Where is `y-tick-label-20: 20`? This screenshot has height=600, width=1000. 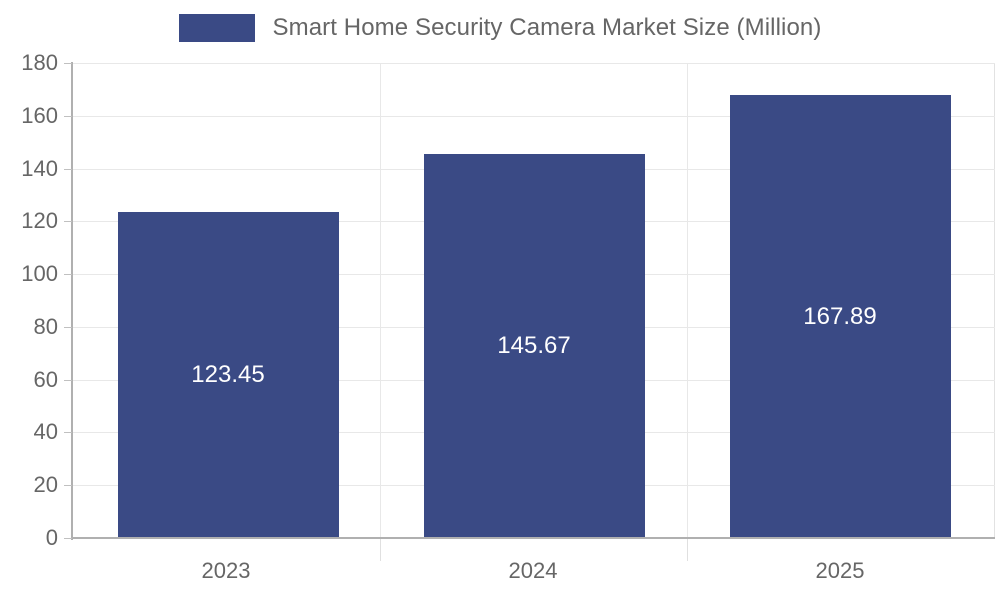
y-tick-label-20: 20 is located at coordinates (45, 484).